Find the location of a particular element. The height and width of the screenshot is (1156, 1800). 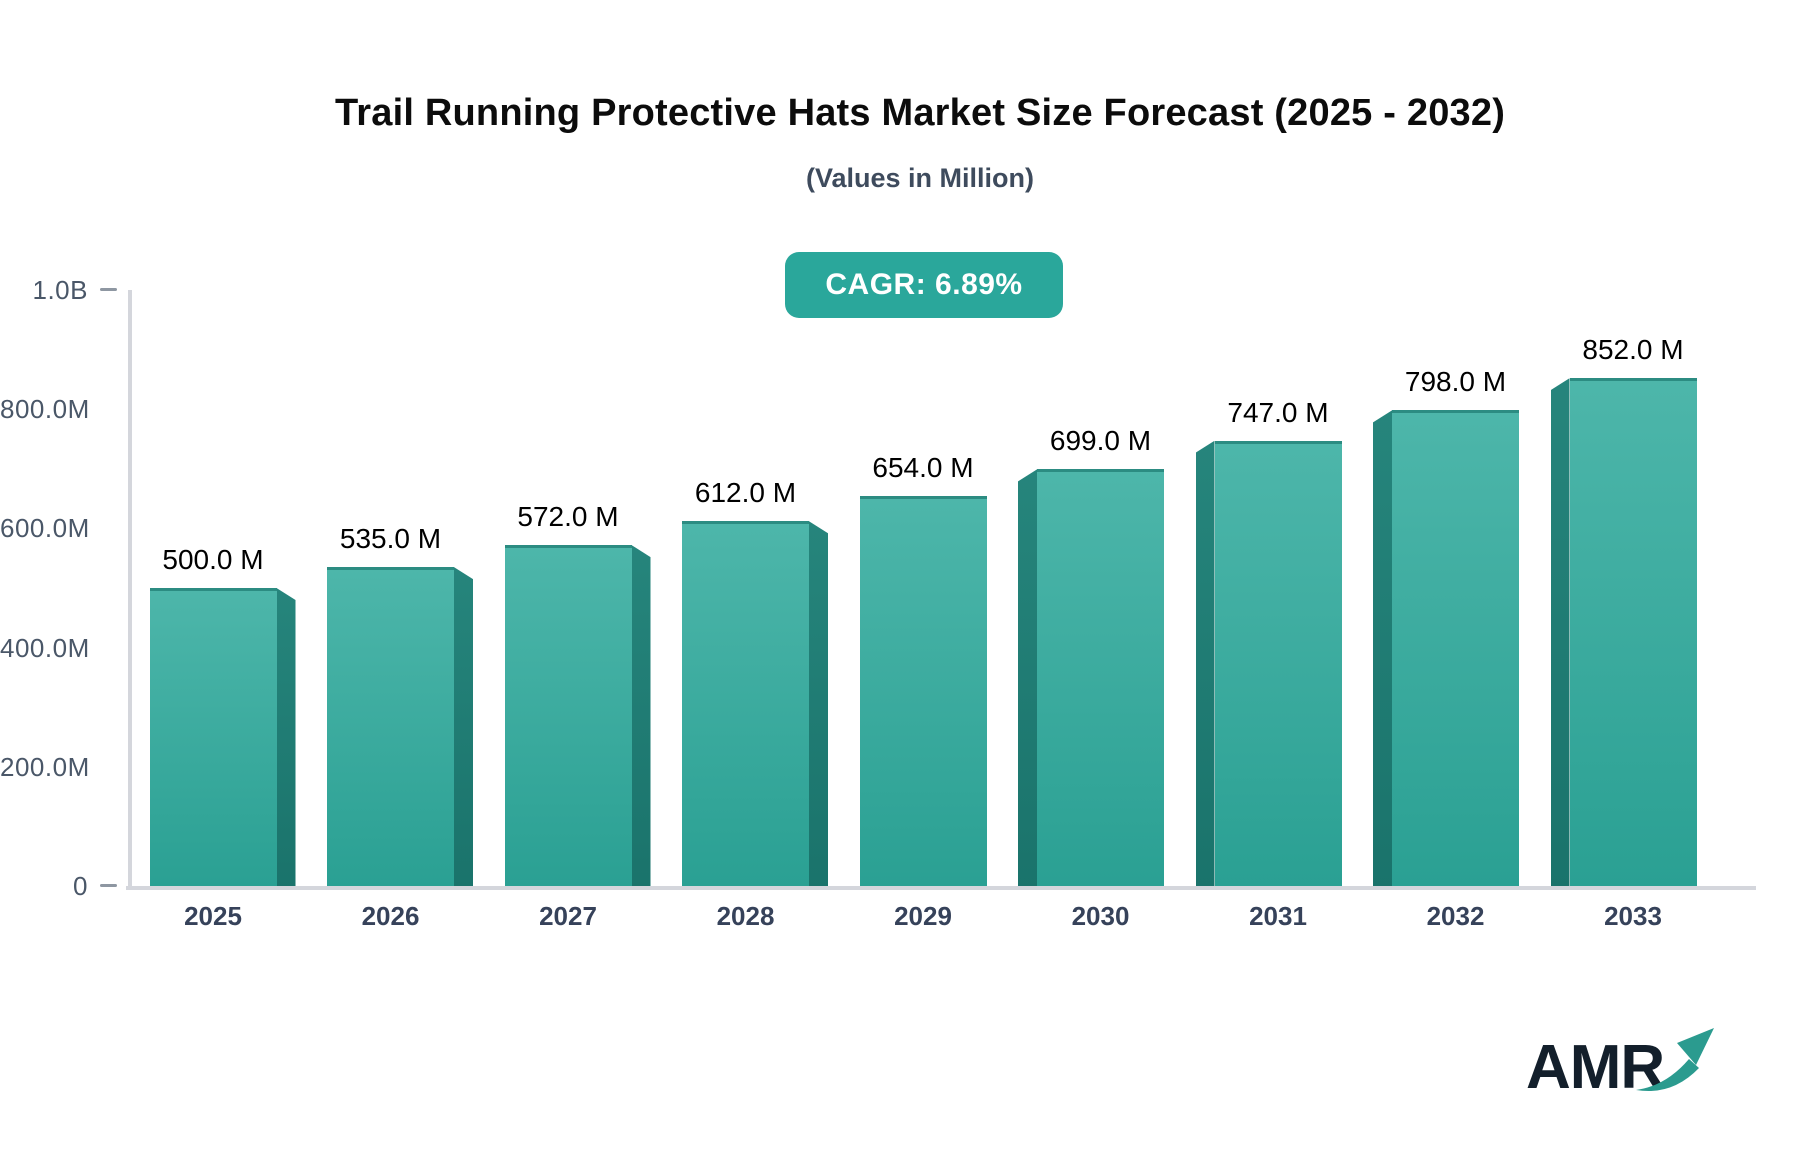

bar-2027 is located at coordinates (568, 716).